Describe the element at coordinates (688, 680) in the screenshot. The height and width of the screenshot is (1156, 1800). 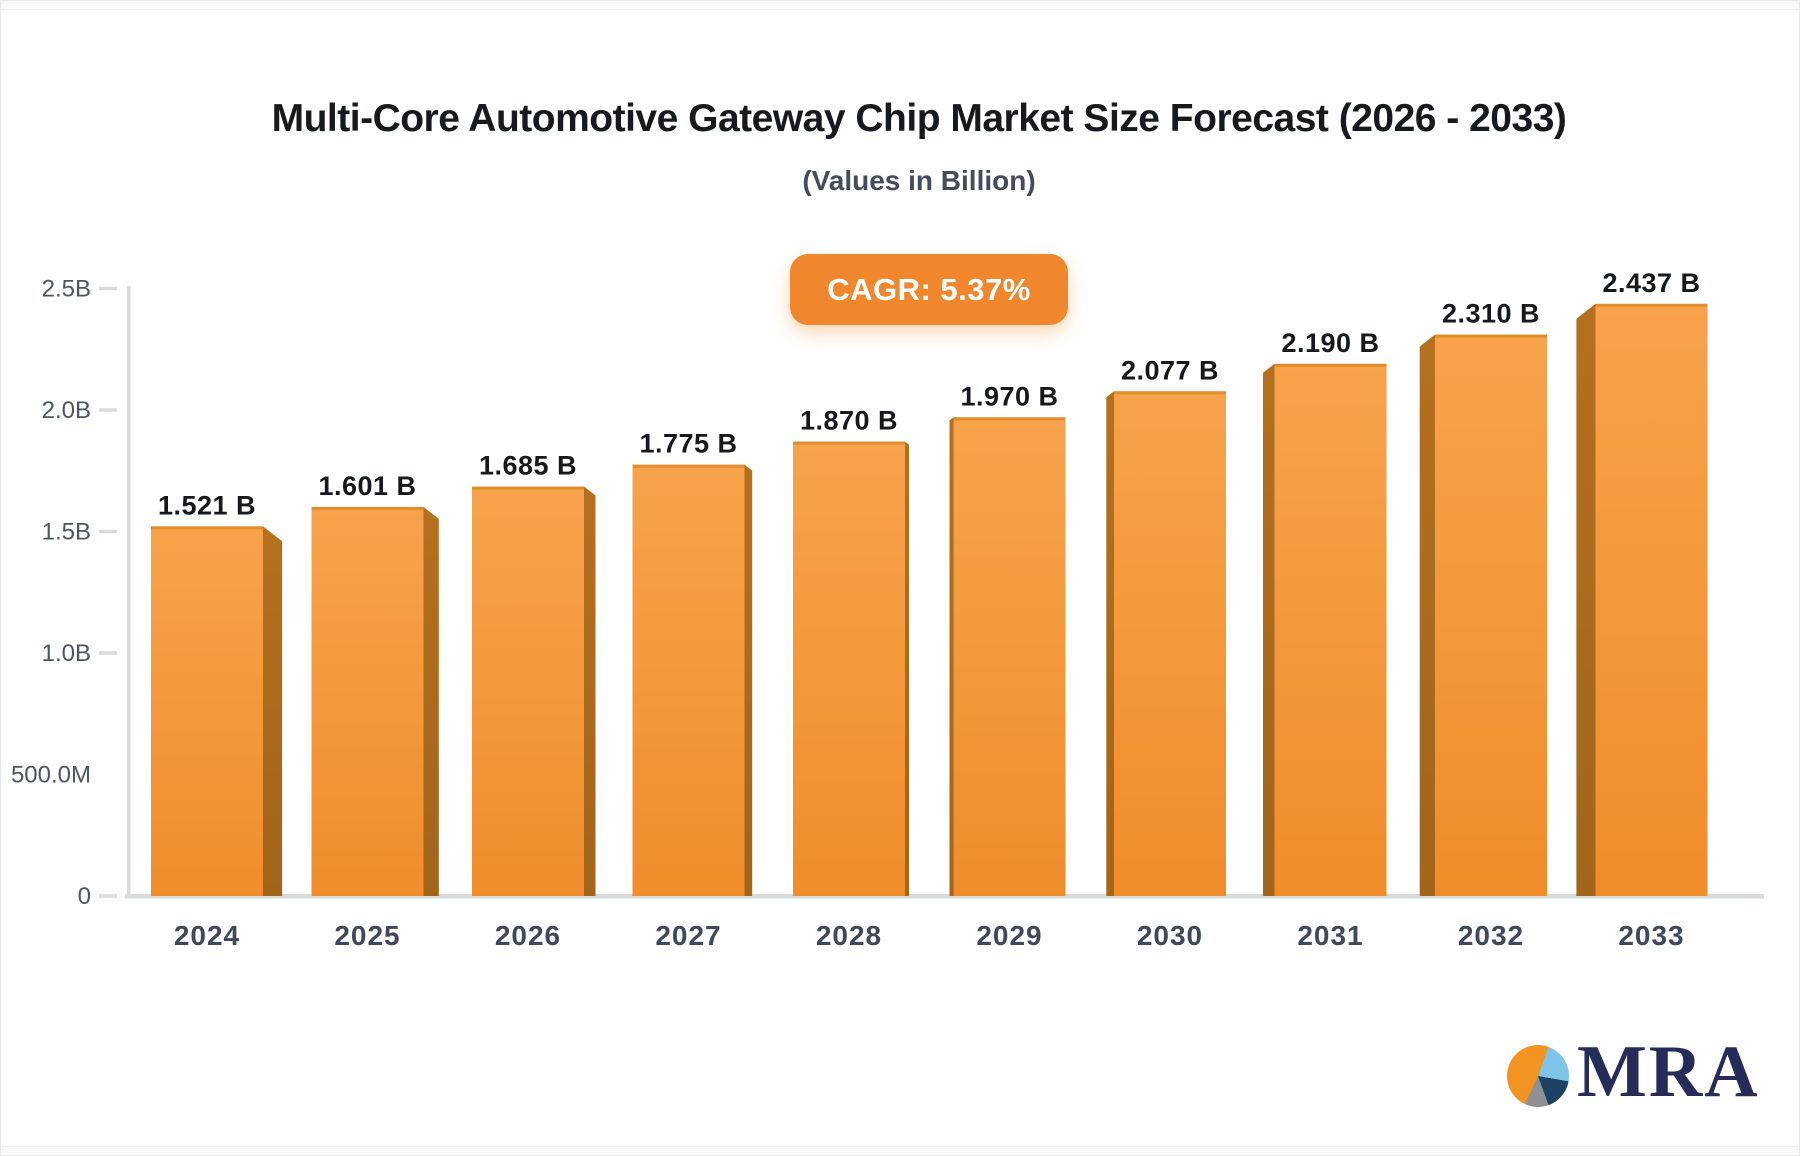
I see `bar-2027` at that location.